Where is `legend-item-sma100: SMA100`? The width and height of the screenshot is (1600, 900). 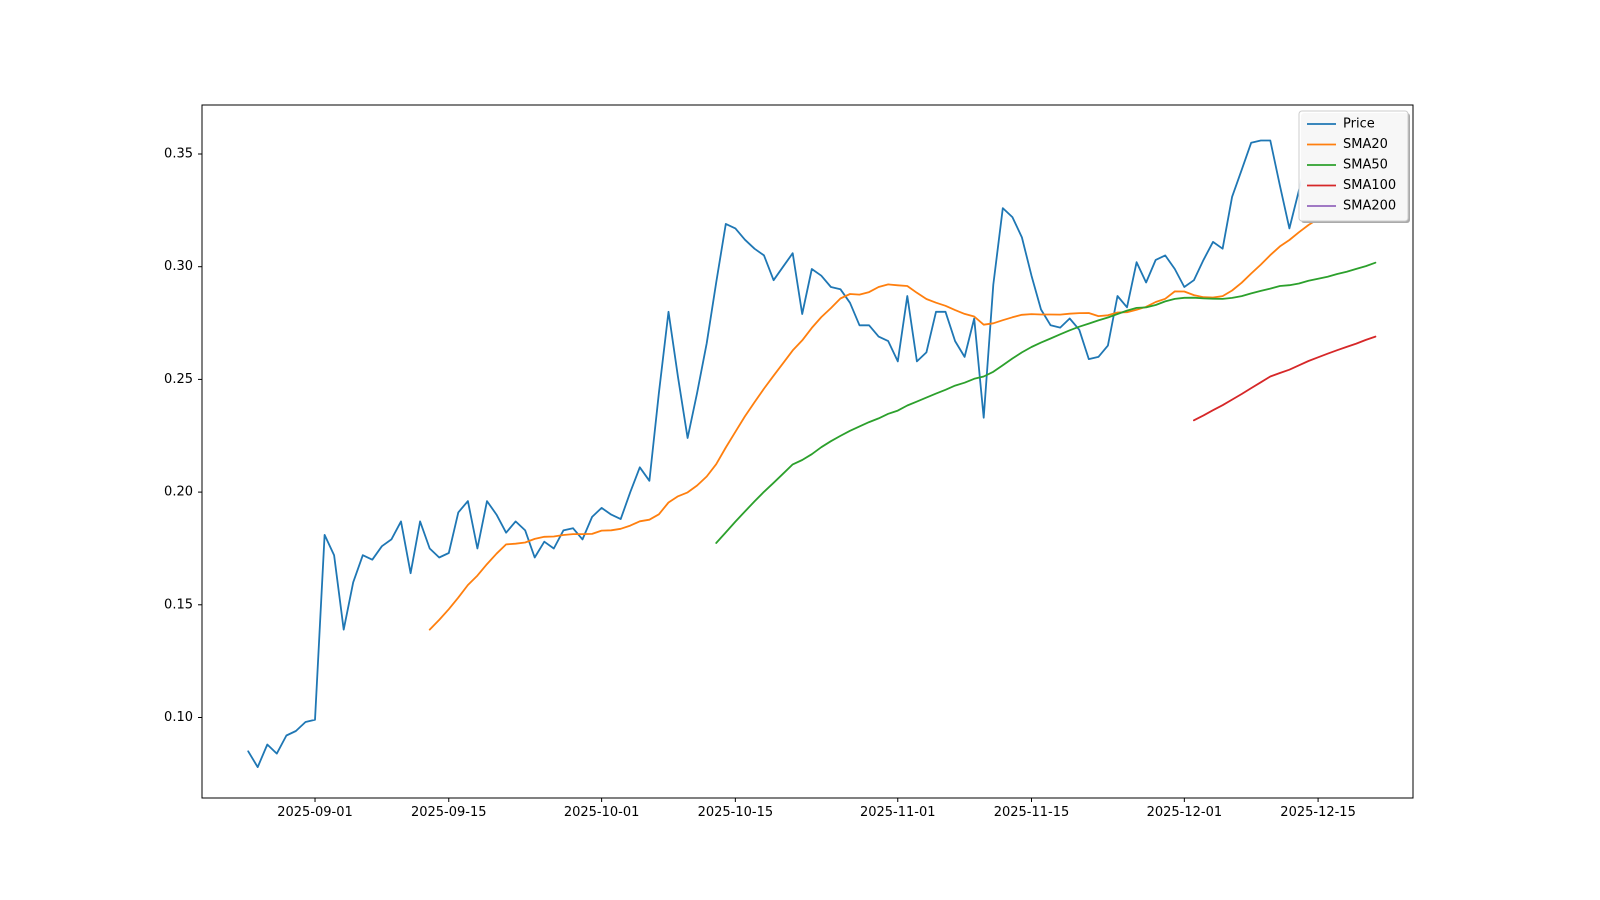 legend-item-sma100: SMA100 is located at coordinates (1351, 185).